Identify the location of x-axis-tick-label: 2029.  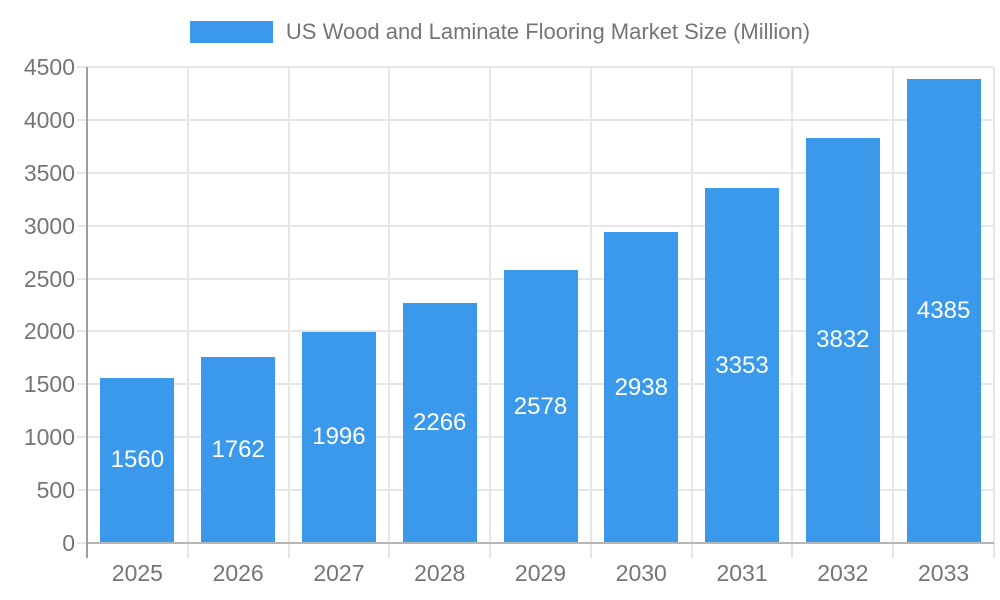
(540, 573).